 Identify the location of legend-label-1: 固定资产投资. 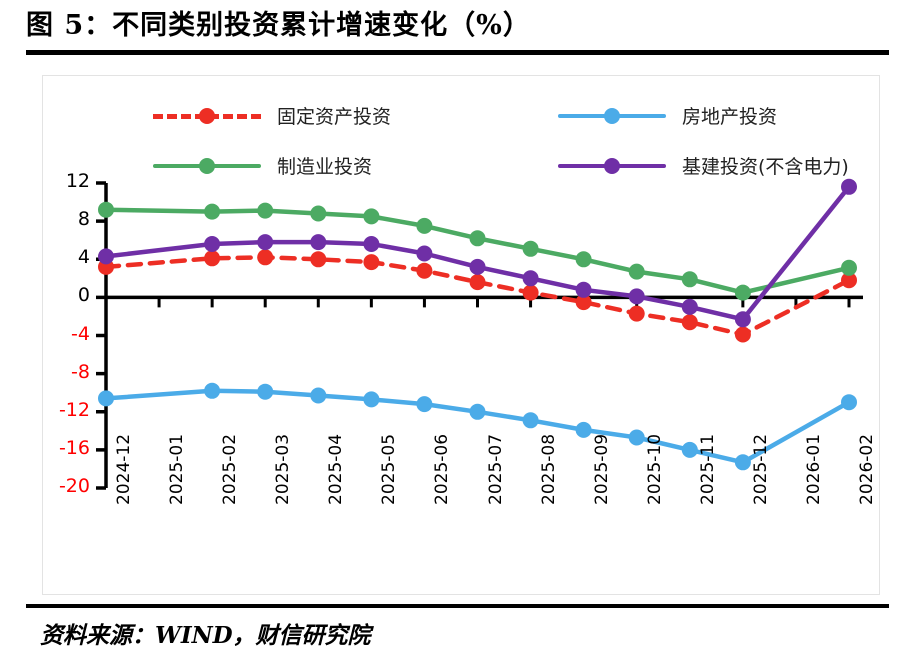
(334, 117).